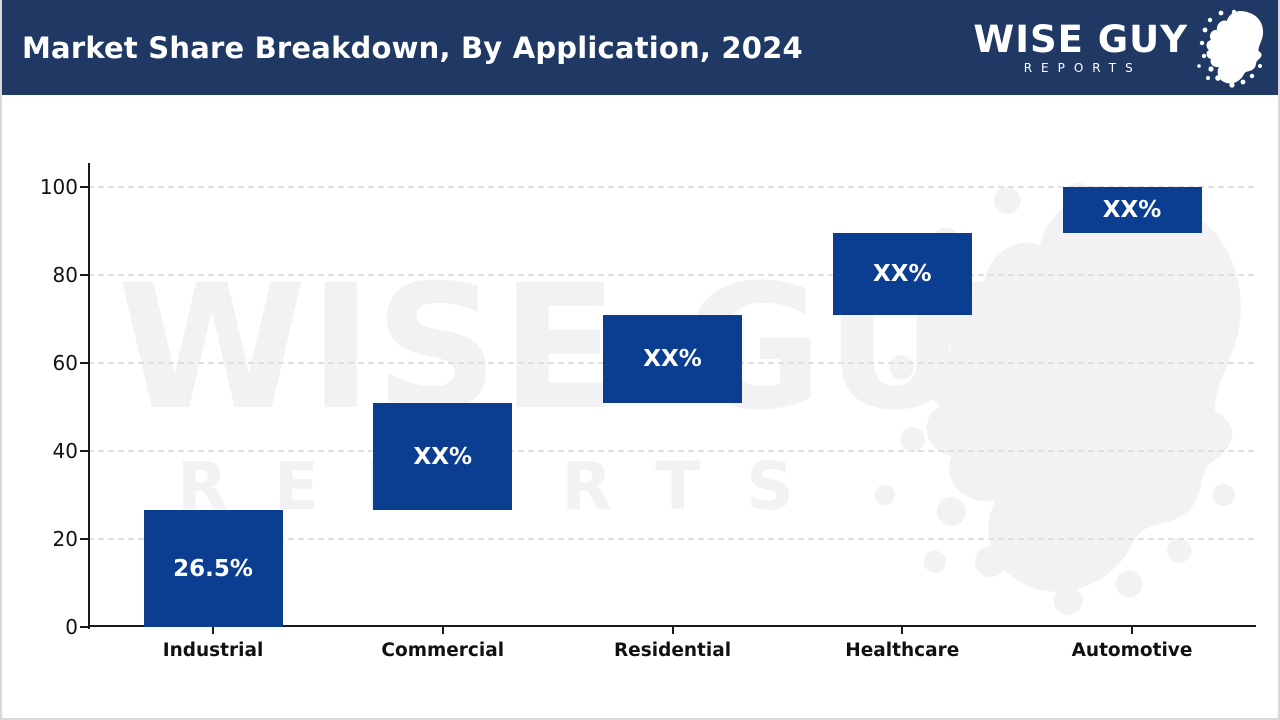 Image resolution: width=1280 pixels, height=720 pixels. I want to click on x-axis-line, so click(672, 626).